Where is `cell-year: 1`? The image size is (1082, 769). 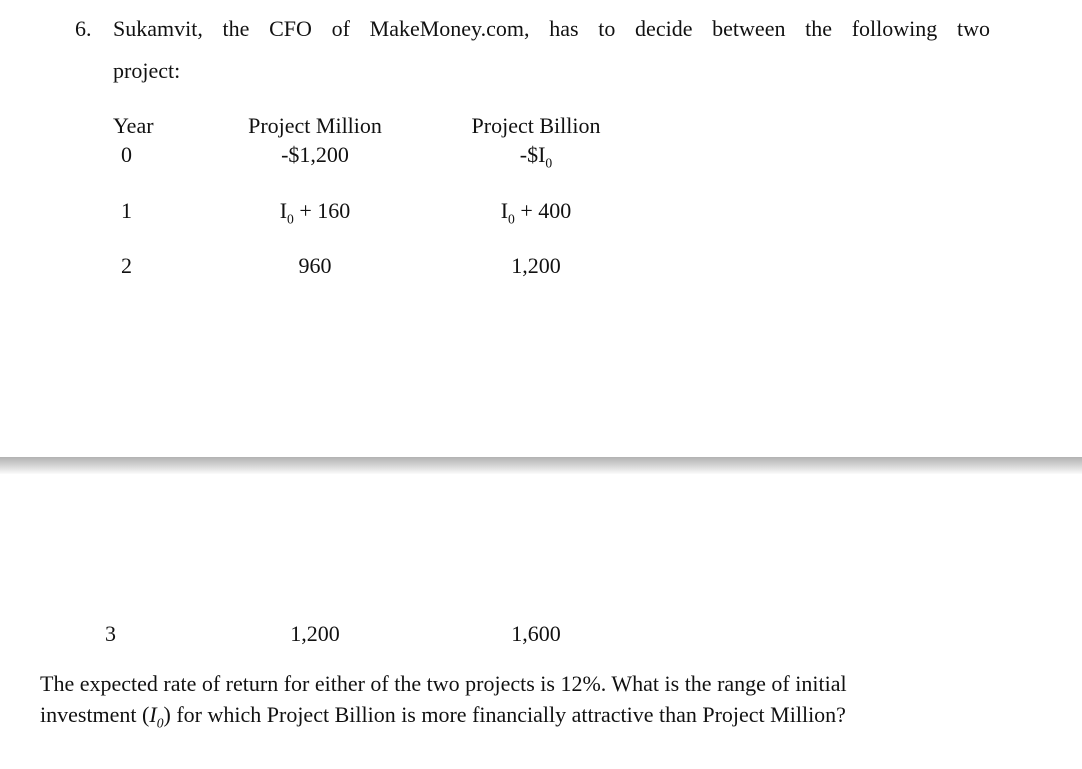 cell-year: 1 is located at coordinates (126, 210).